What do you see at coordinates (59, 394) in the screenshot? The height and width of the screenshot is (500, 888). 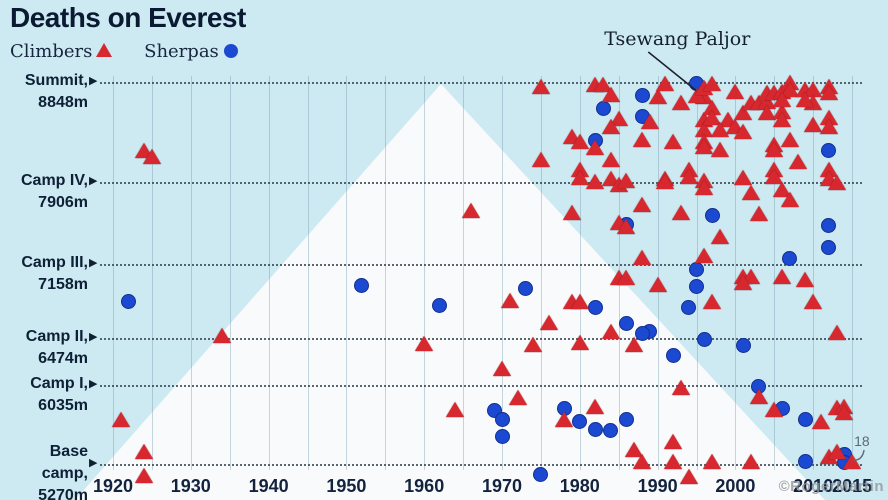 I see `y-axis-label-6035m: Camp I, 6035m` at bounding box center [59, 394].